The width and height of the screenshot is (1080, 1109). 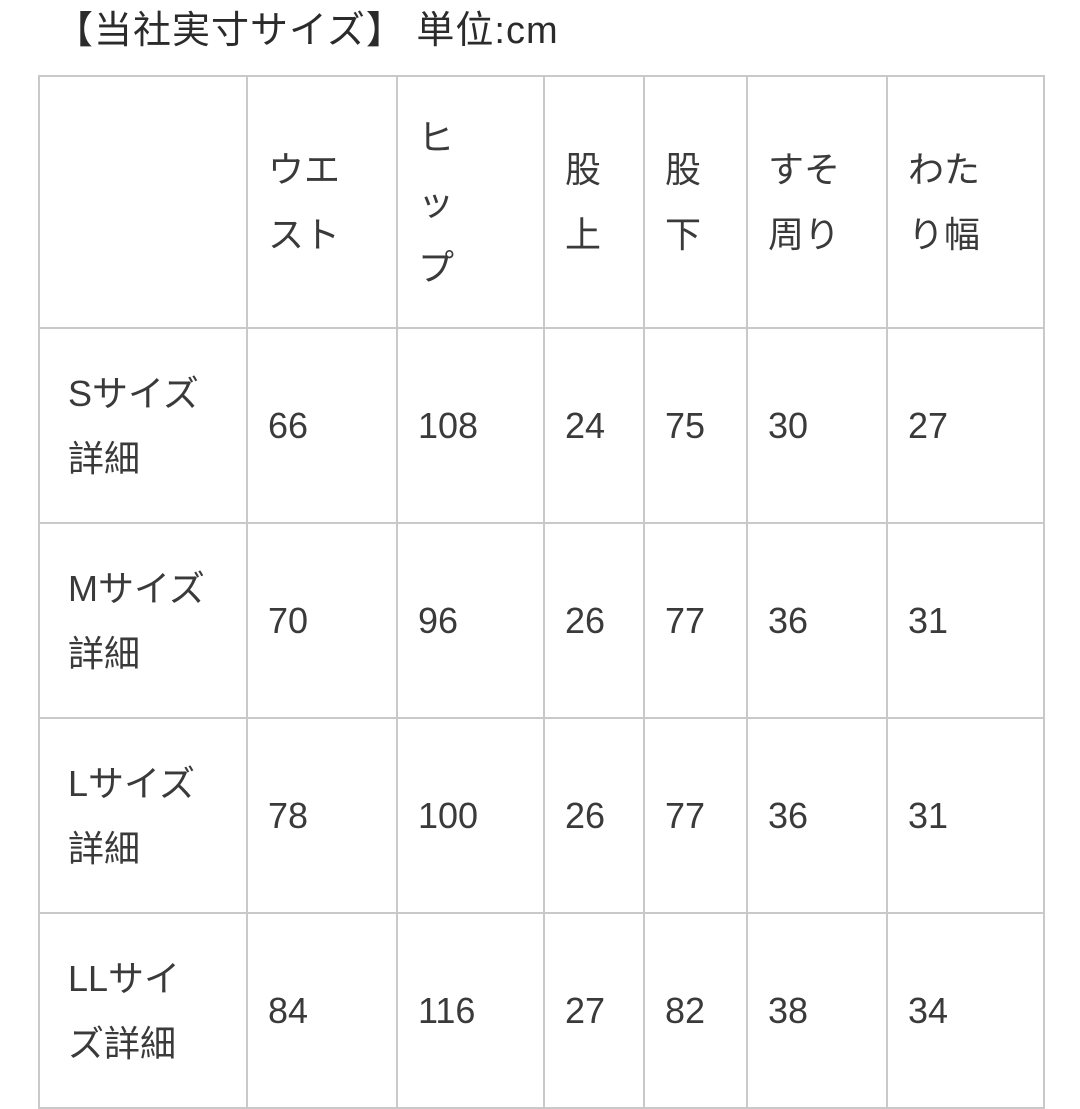 I want to click on value-cell: 108, so click(x=470, y=425).